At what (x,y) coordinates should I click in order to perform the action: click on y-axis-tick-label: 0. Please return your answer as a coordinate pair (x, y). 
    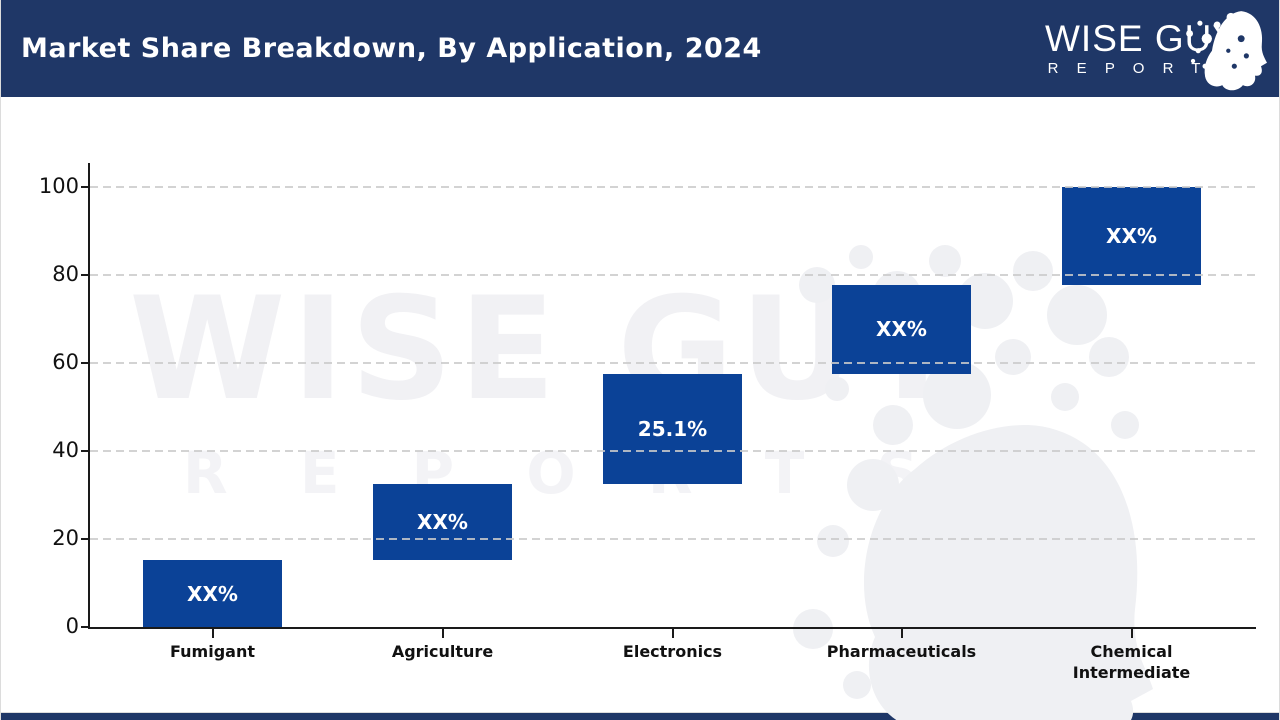
    Looking at the image, I should click on (72, 626).